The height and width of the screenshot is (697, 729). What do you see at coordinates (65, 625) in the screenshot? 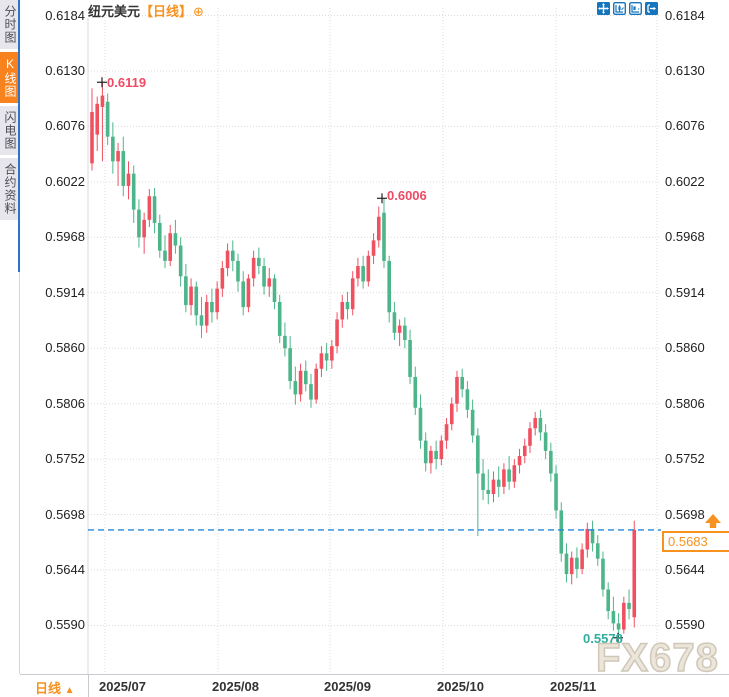
I see `y-tick-left-11: 0.5590` at bounding box center [65, 625].